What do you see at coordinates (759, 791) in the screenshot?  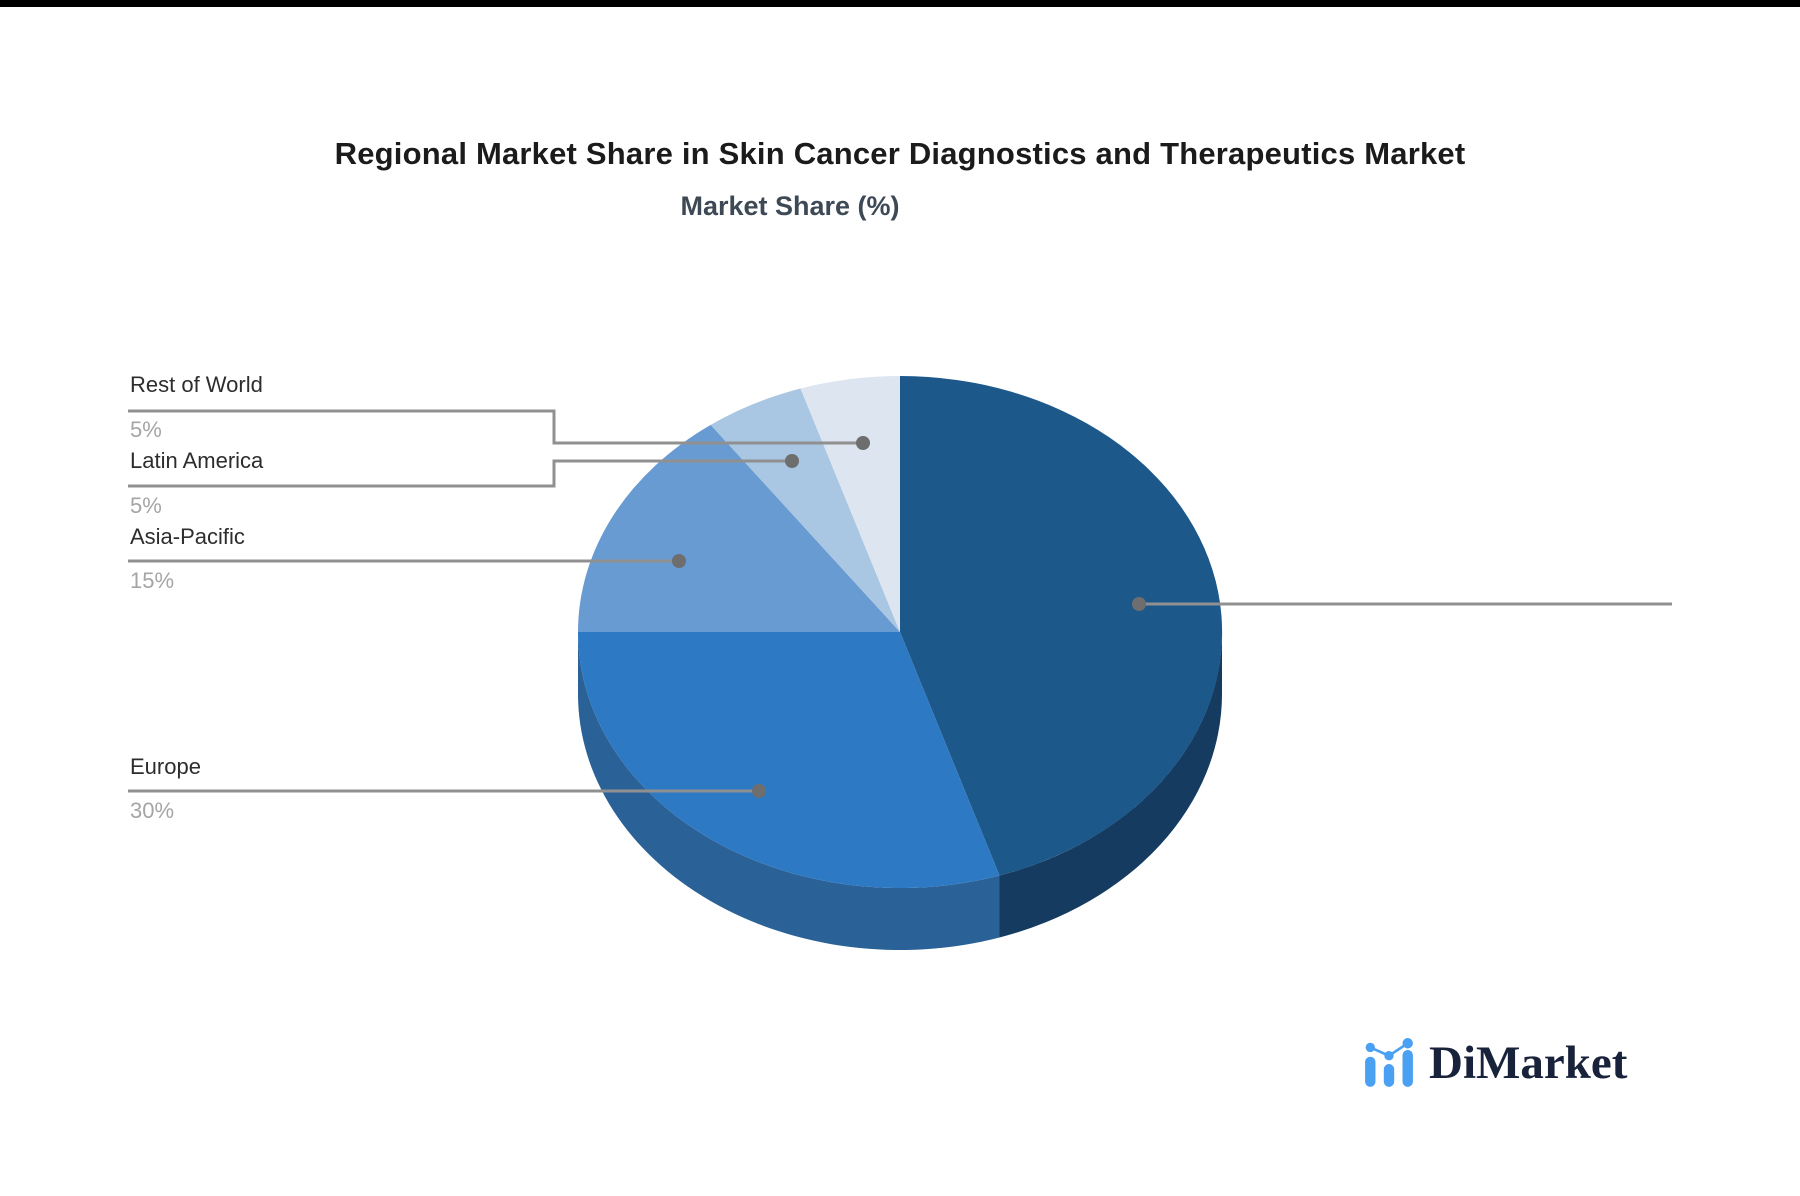 I see `leader-dot-europe` at bounding box center [759, 791].